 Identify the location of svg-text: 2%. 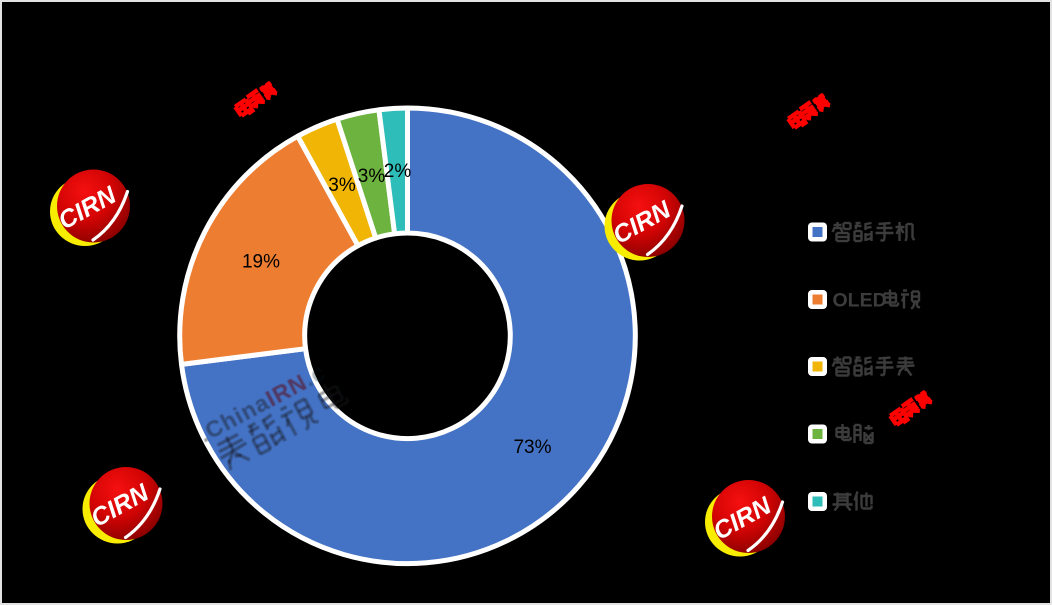
(398, 171).